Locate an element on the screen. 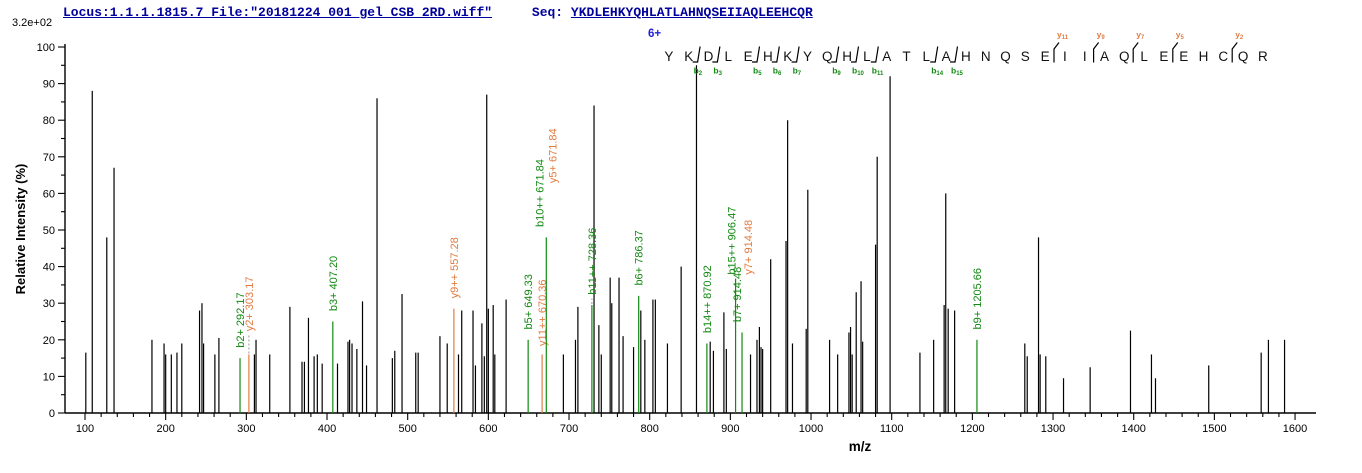  svg-text: 600 is located at coordinates (488, 429).